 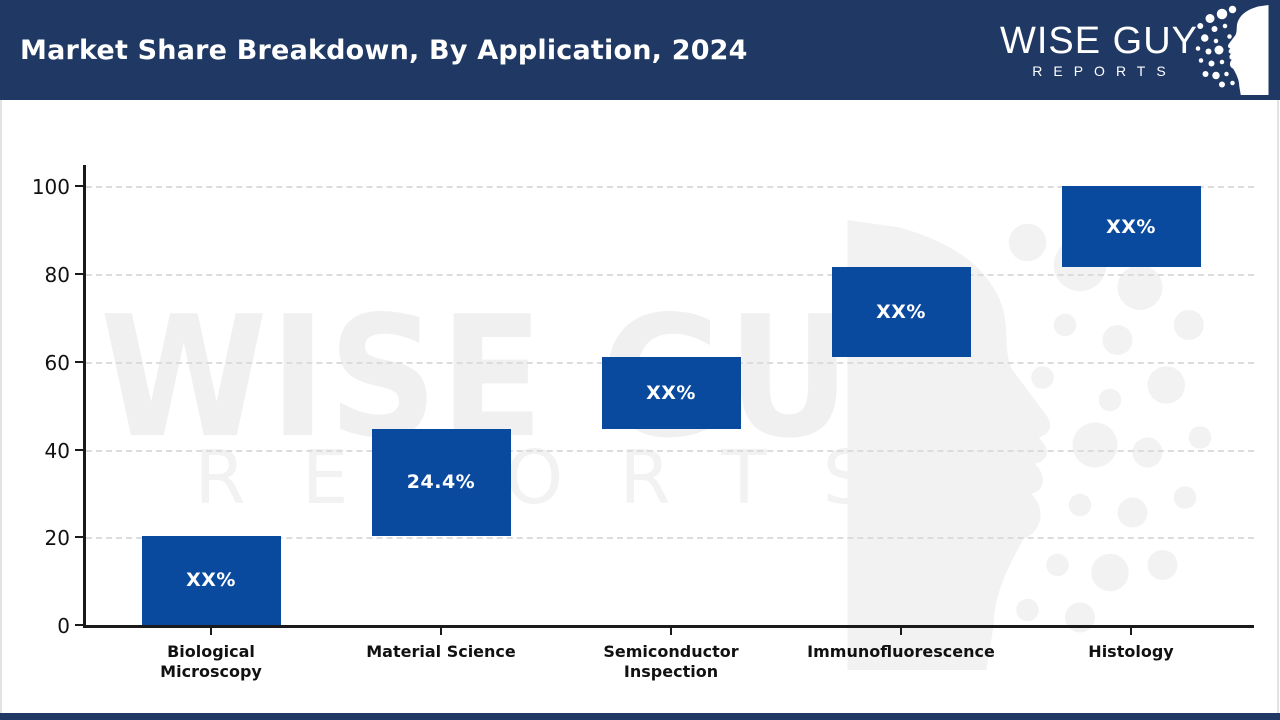 What do you see at coordinates (901, 651) in the screenshot?
I see `x-axis-category-label: Immunofluorescence` at bounding box center [901, 651].